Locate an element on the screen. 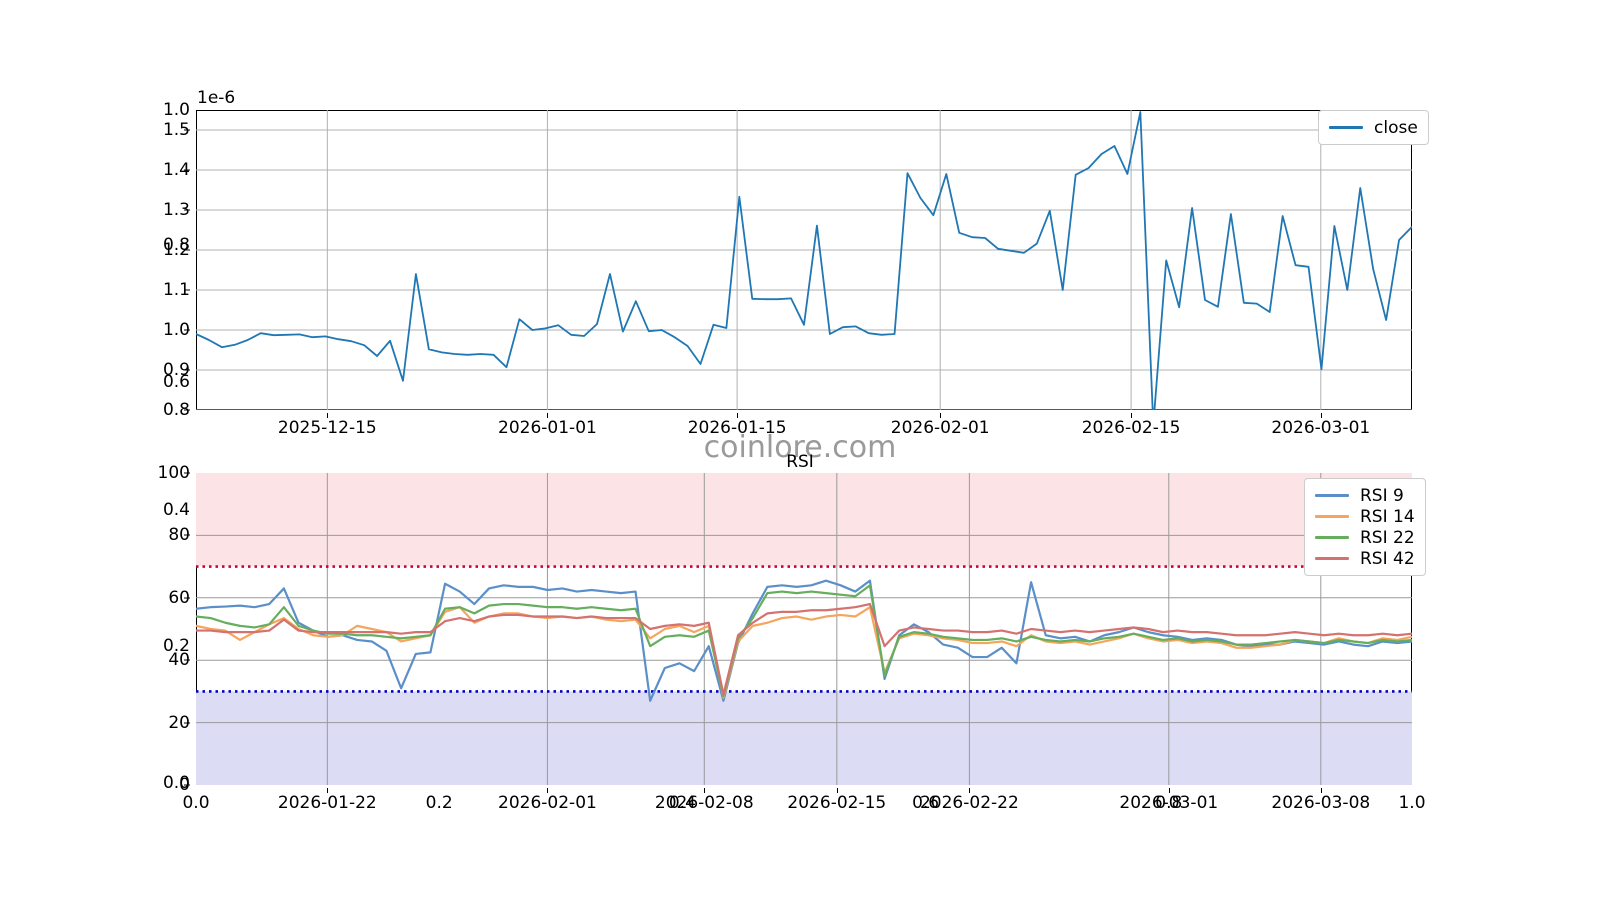  price-legend: close is located at coordinates (1373, 127).